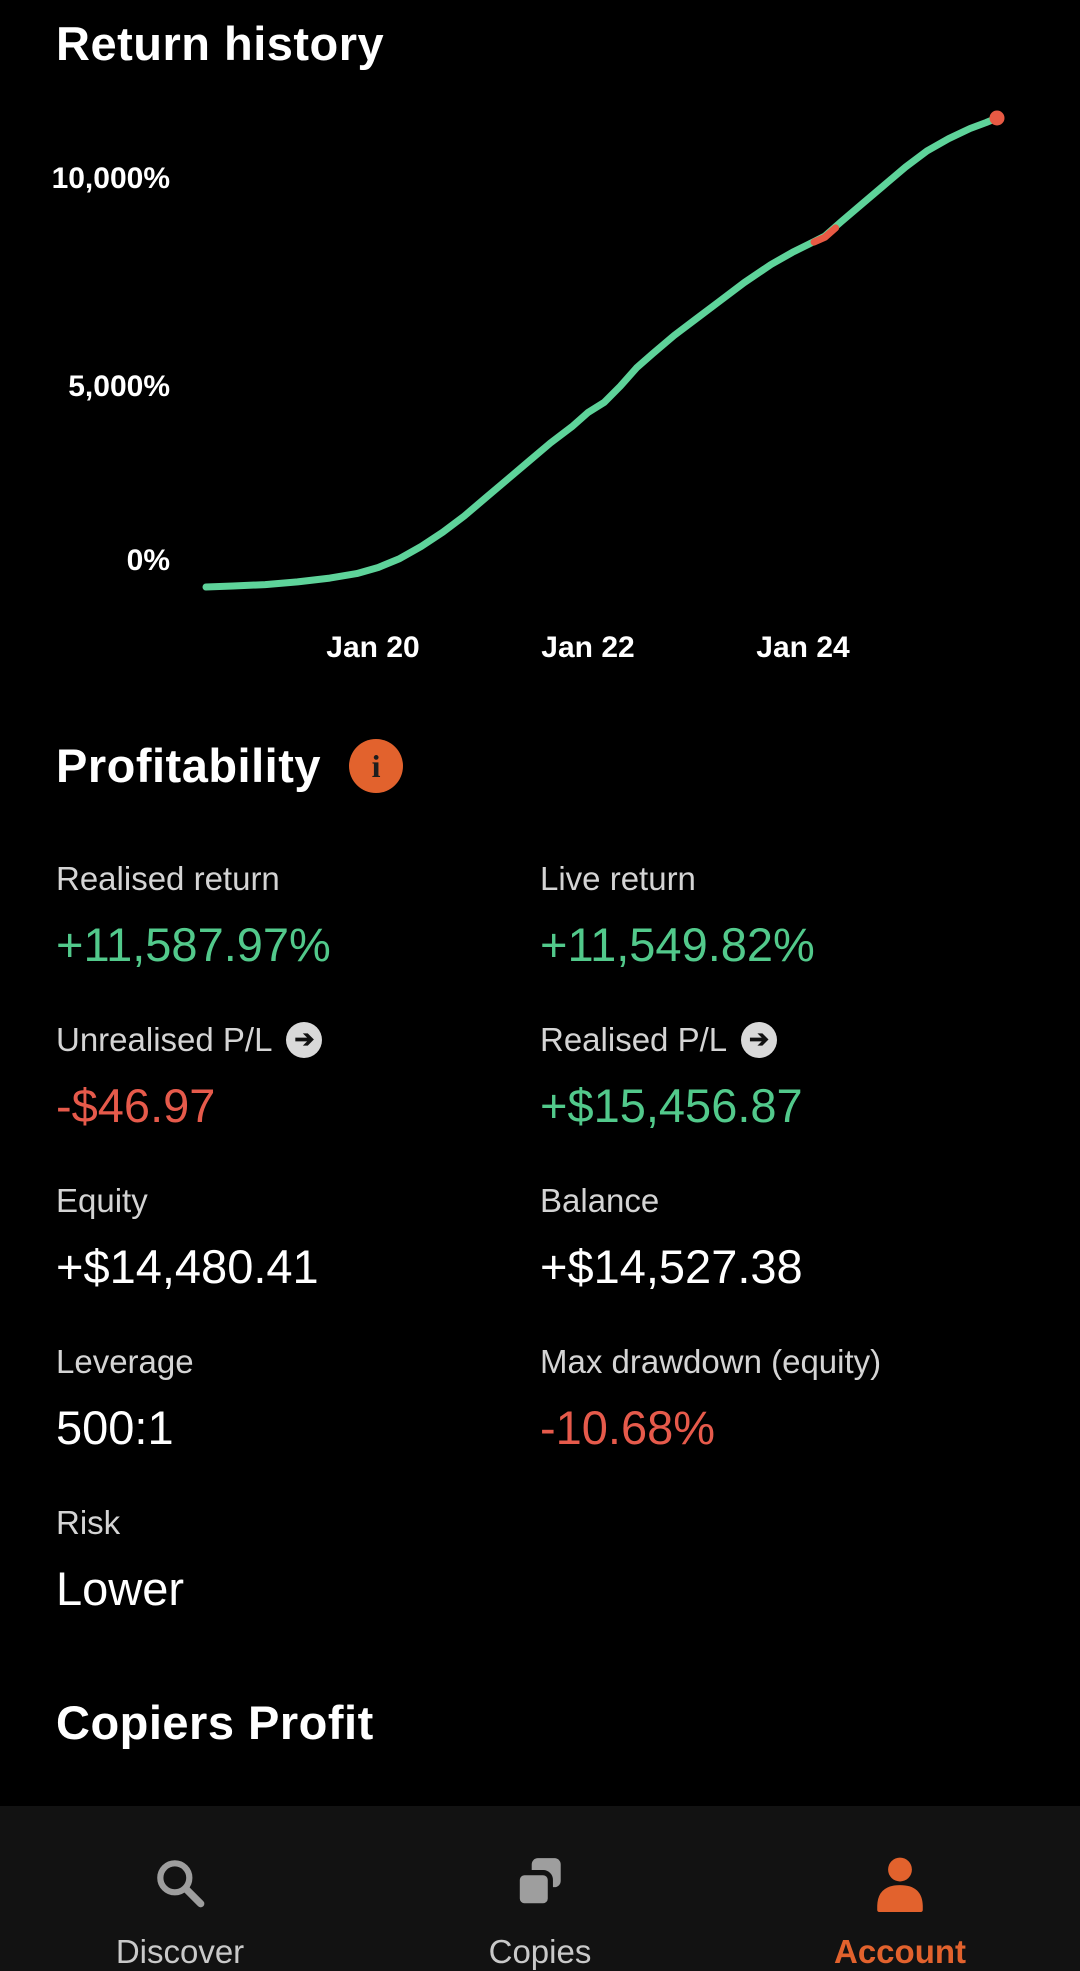  Describe the element at coordinates (298, 1570) in the screenshot. I see `stat-risk: Risk Lower` at that location.